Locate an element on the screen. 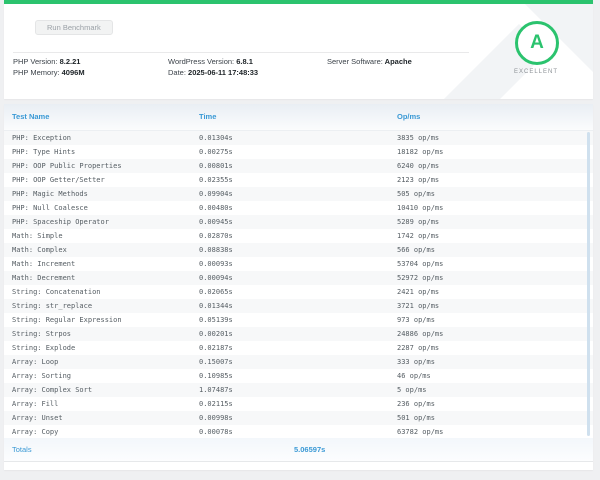 The image size is (600, 480). test-ops: 5289 op/ms is located at coordinates (418, 222).